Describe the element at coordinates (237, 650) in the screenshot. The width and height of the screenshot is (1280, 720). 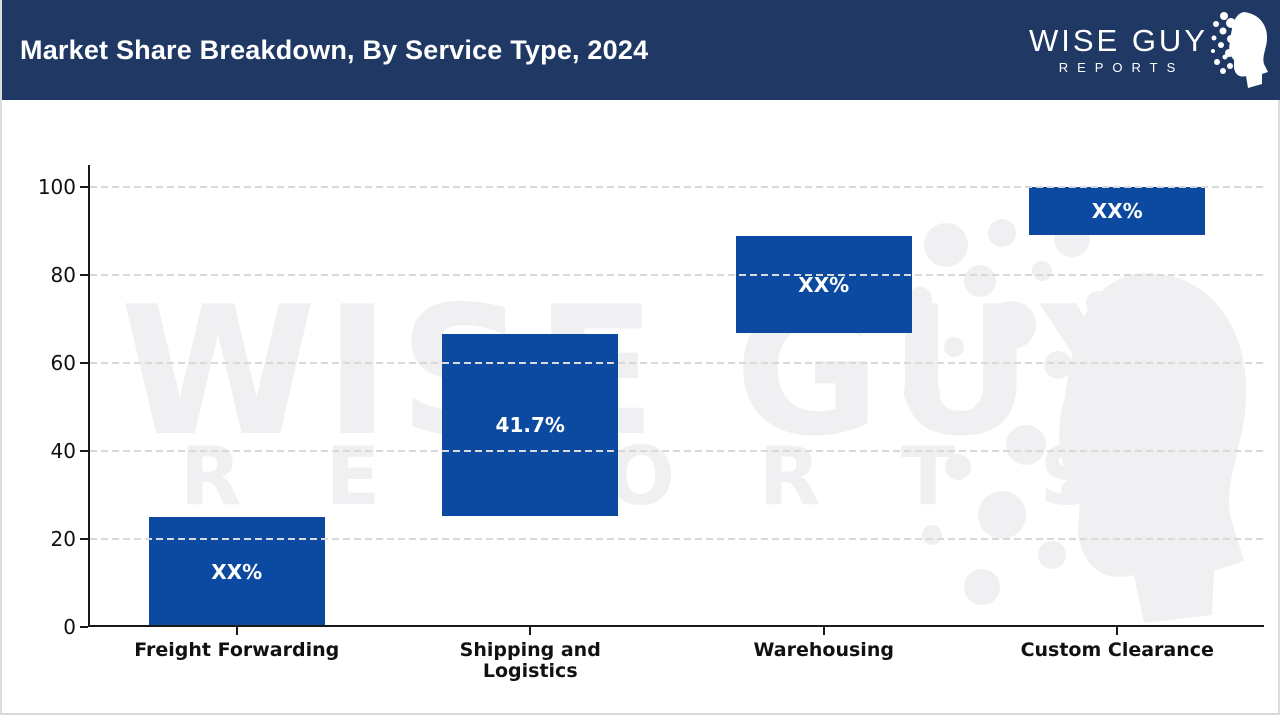
I see `x-axis-category-label: Freight Forwarding` at that location.